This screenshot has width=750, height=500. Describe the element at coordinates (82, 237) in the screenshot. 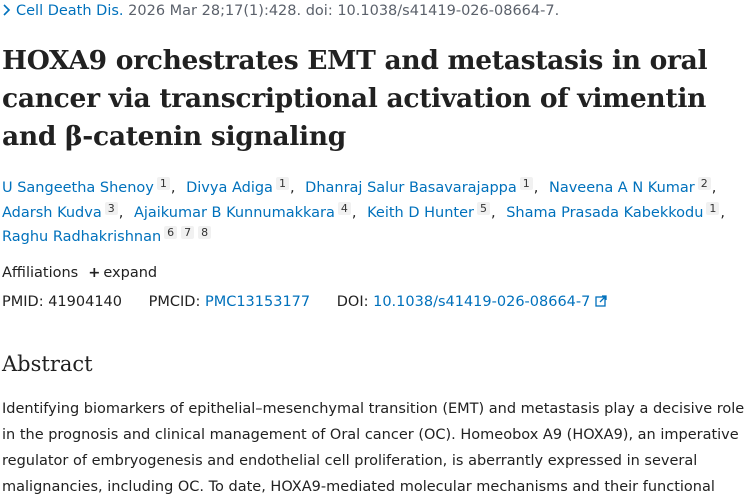

I see `author-name: Raghu Radhakrishnan` at that location.